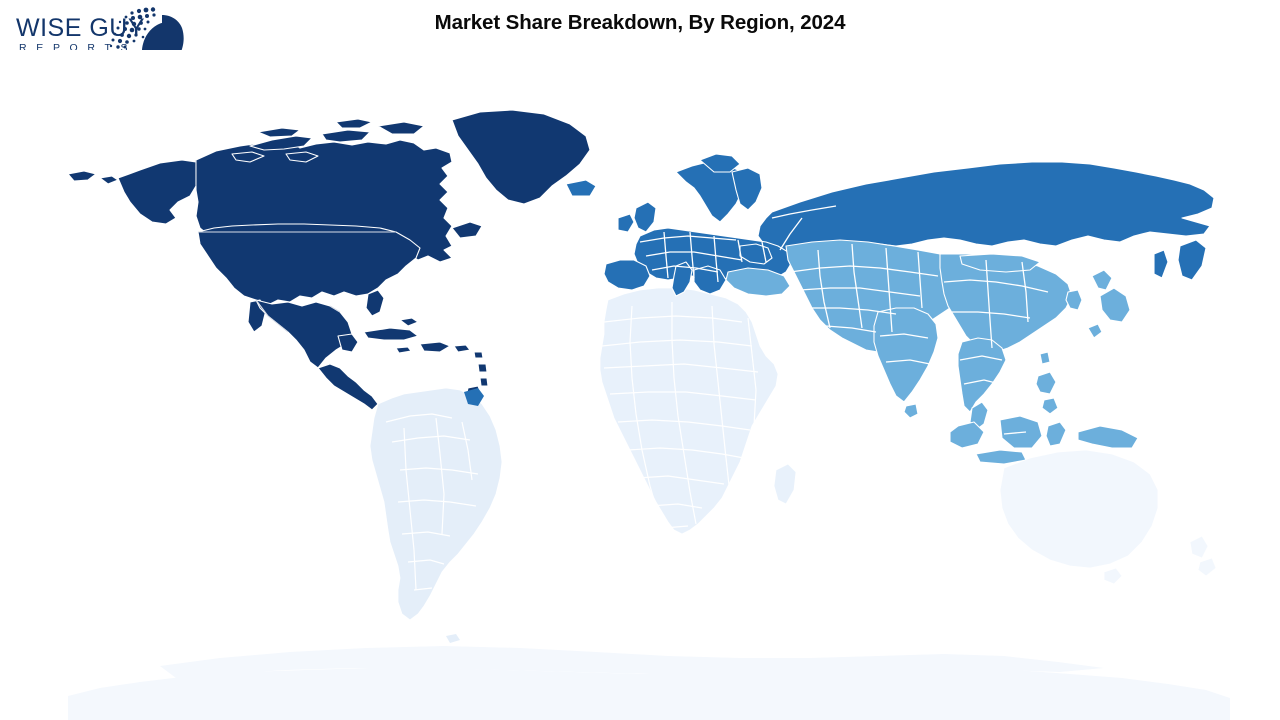  What do you see at coordinates (146, 33) in the screenshot?
I see `dotted-head-profile-icon` at bounding box center [146, 33].